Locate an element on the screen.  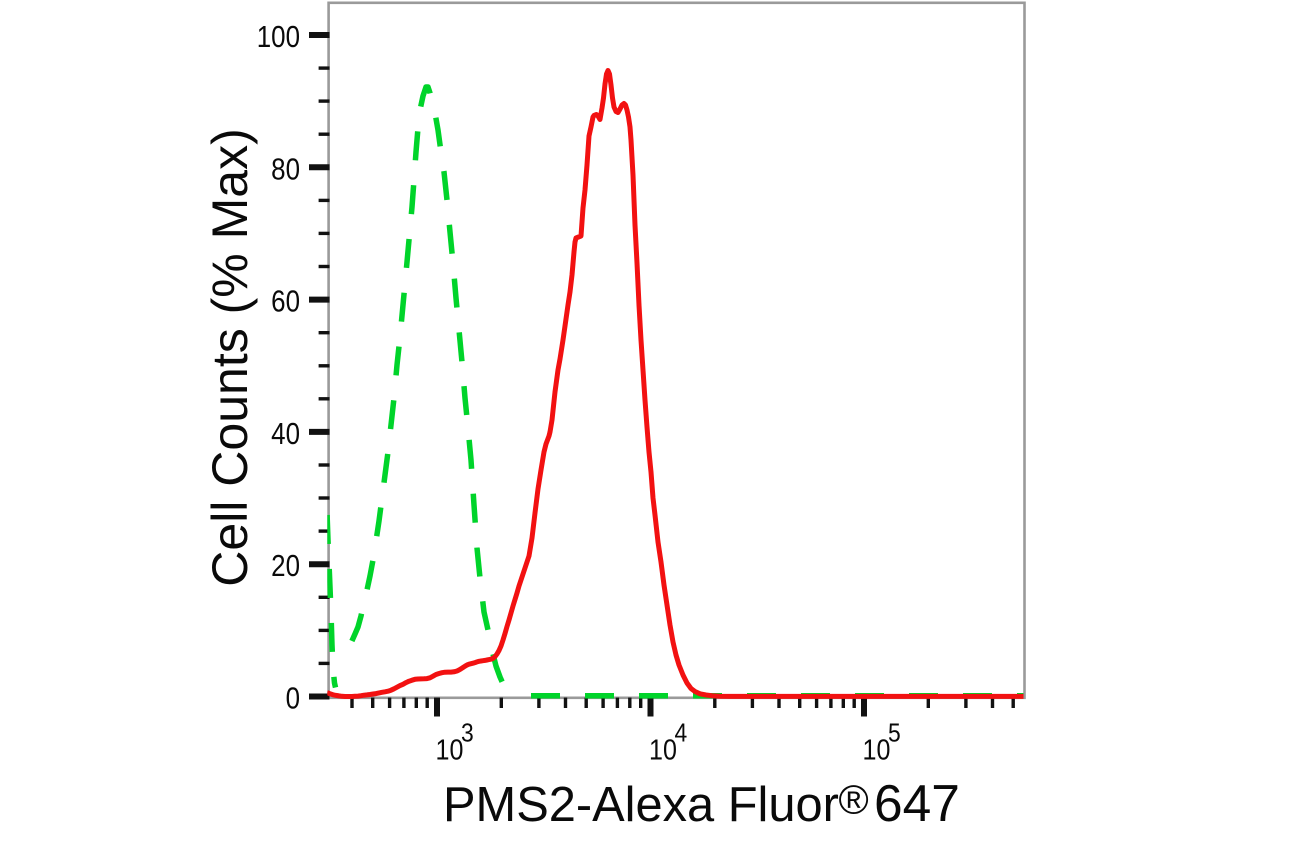
svg-text: PMS2-Alexa Fluor is located at coordinates (641, 805).